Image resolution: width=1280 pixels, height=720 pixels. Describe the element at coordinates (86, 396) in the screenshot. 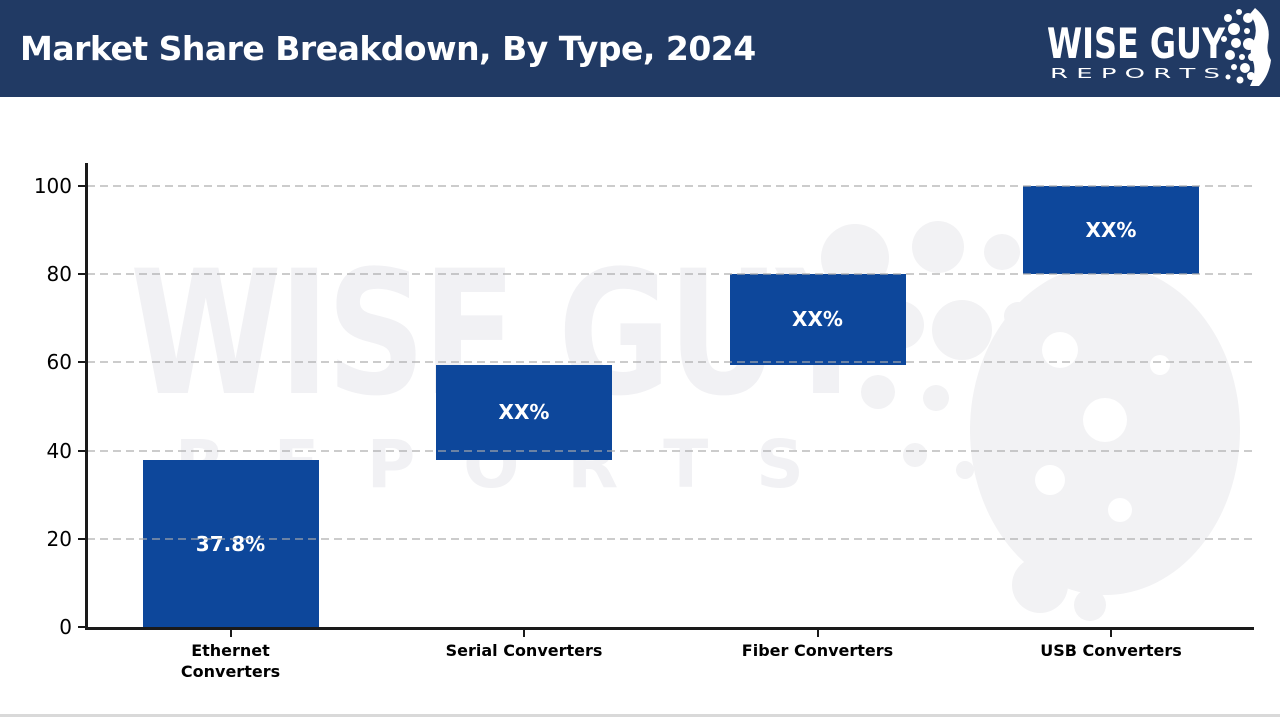

I see `y-axis-line` at that location.